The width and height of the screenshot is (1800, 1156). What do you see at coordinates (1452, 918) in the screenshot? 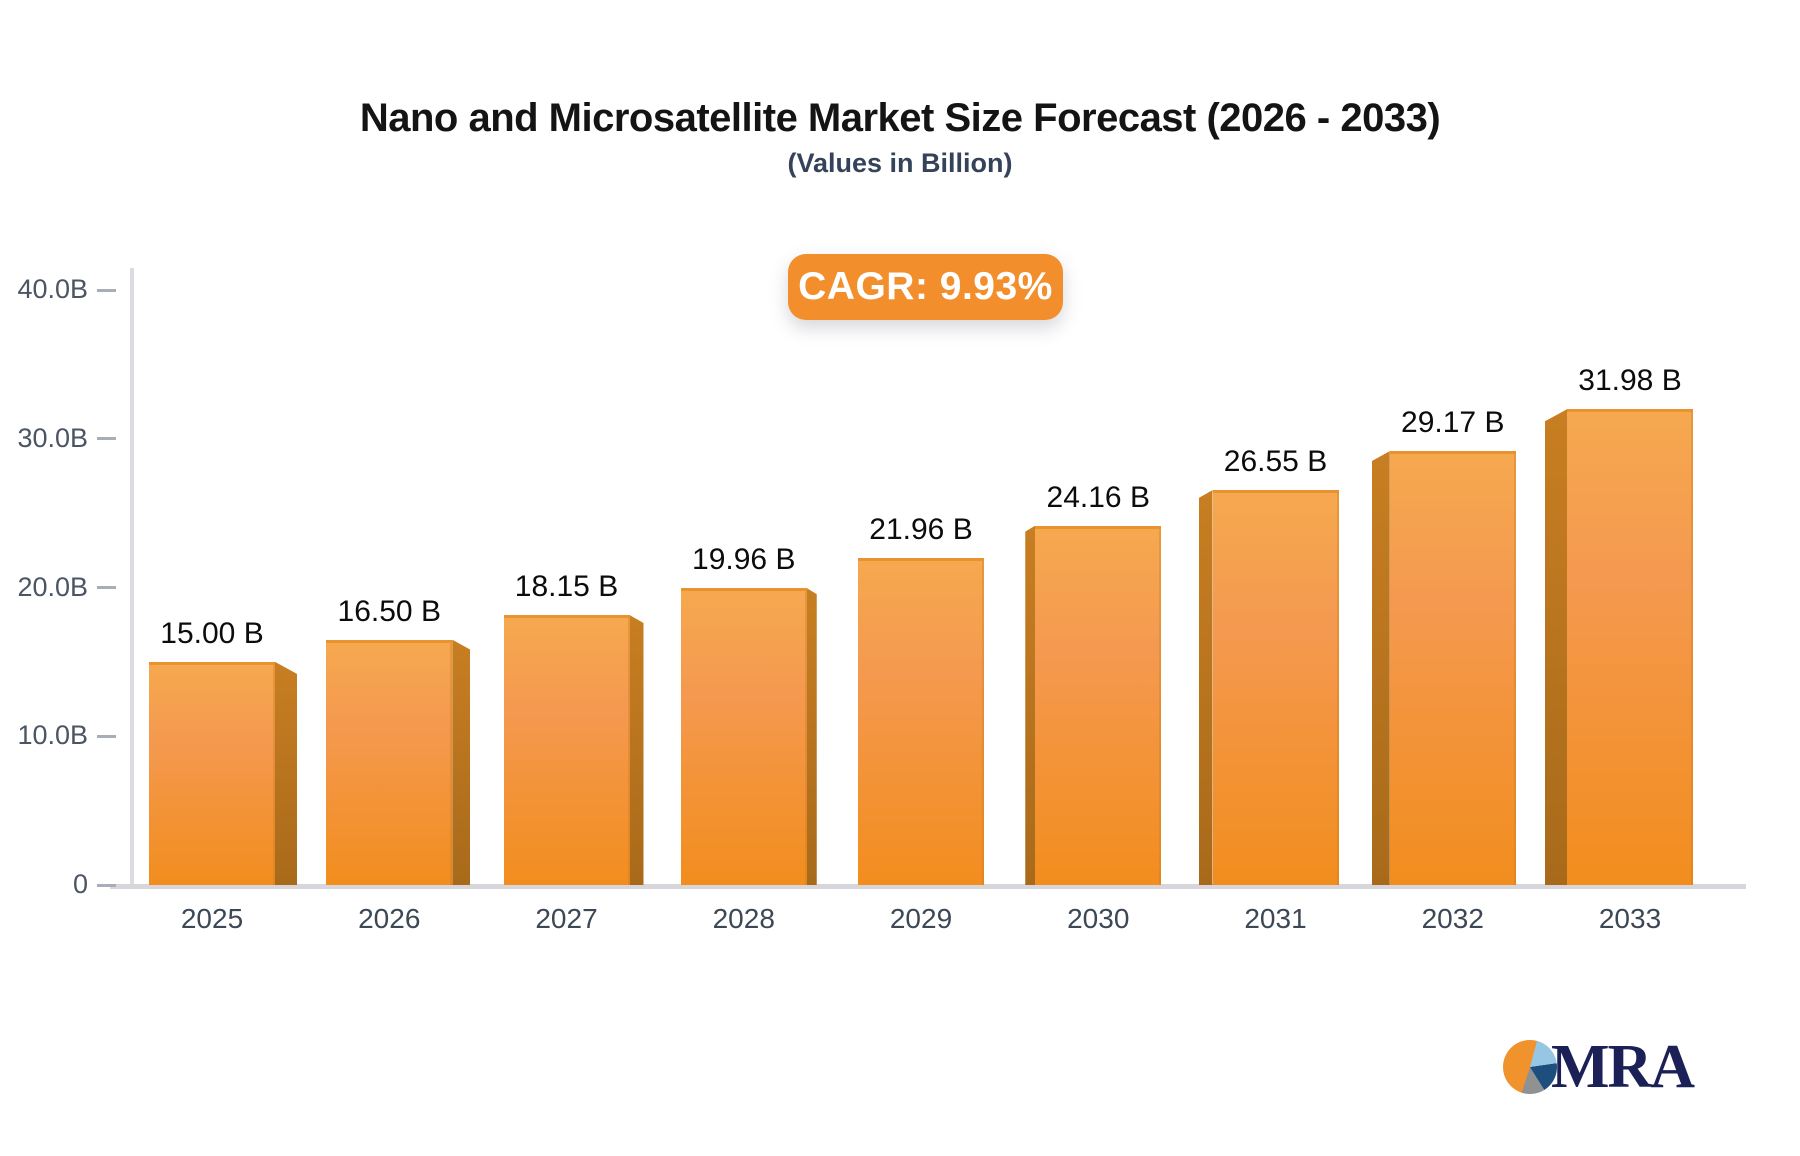
I see `x-axis-label: 2032` at bounding box center [1452, 918].